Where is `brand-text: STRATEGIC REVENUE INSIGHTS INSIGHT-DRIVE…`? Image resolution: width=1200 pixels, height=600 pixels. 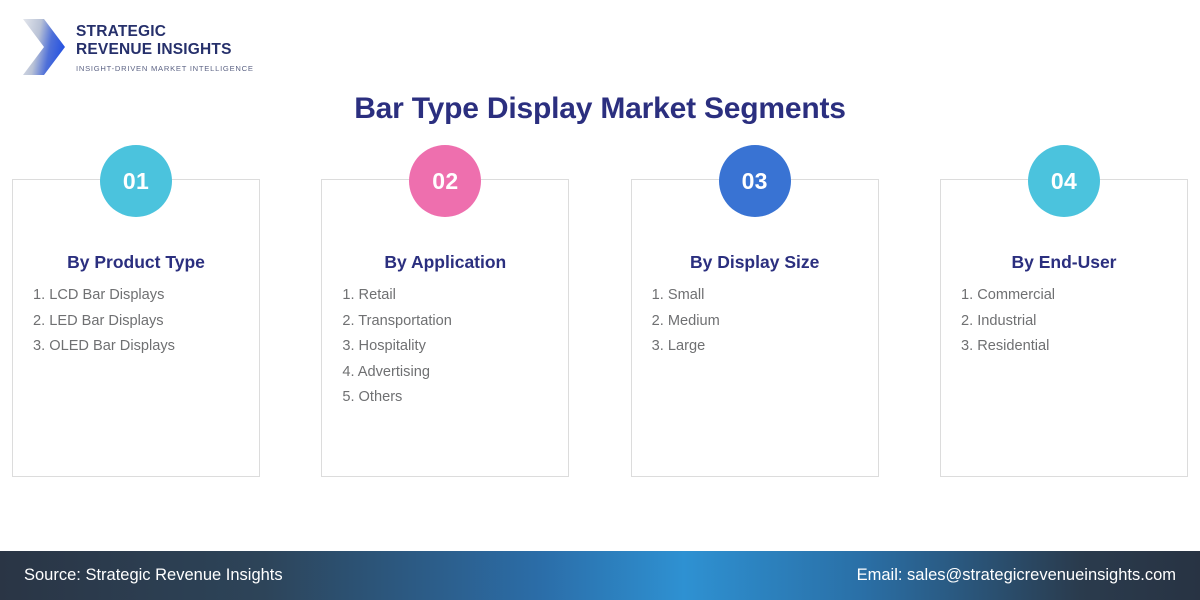
brand-text: STRATEGIC REVENUE INSIGHTS INSIGHT-DRIVE… is located at coordinates (165, 47).